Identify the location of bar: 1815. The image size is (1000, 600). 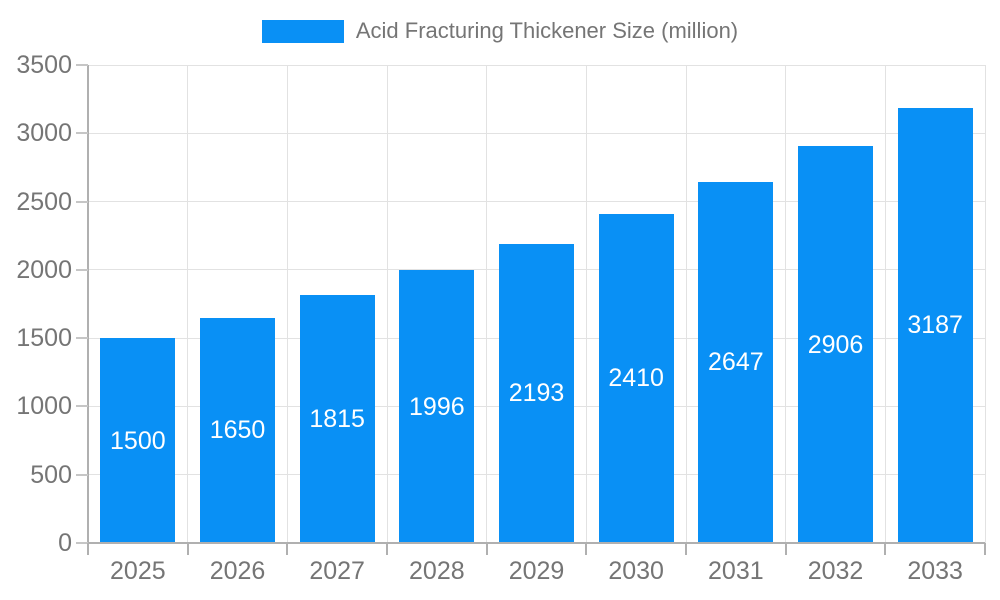
(337, 419).